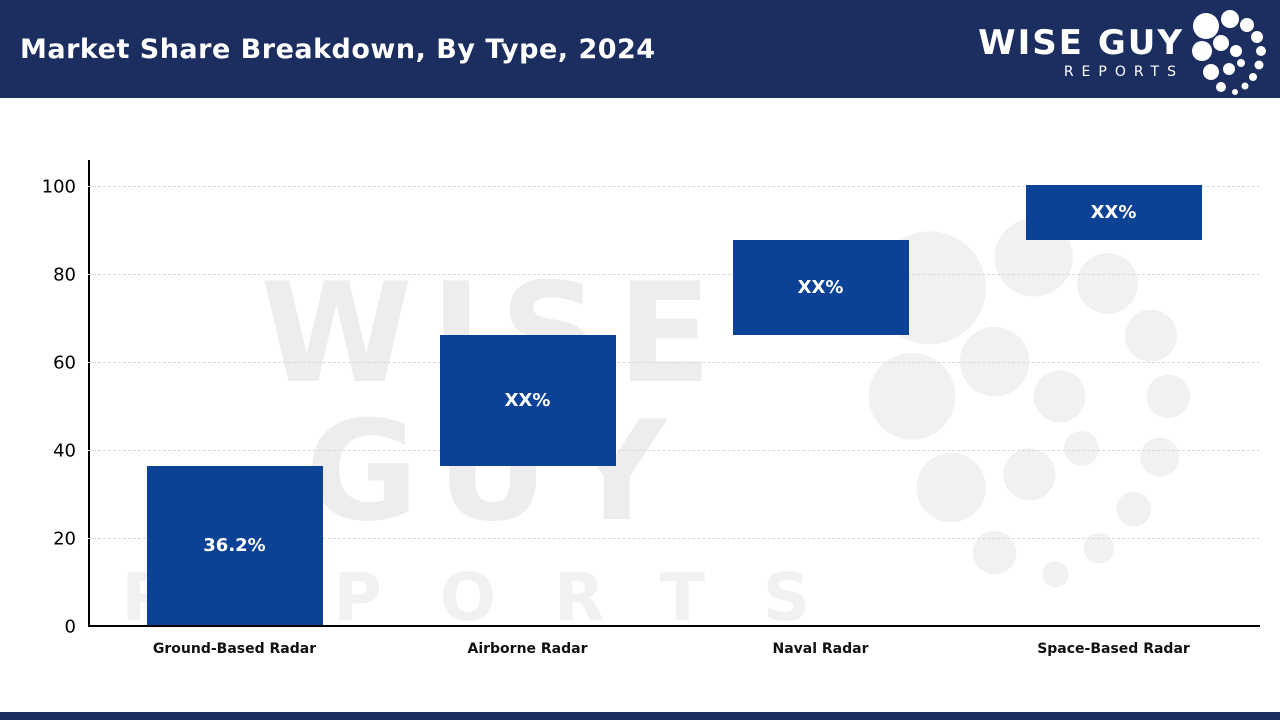 The width and height of the screenshot is (1280, 720). What do you see at coordinates (70, 627) in the screenshot?
I see `y-tick-label: 0` at bounding box center [70, 627].